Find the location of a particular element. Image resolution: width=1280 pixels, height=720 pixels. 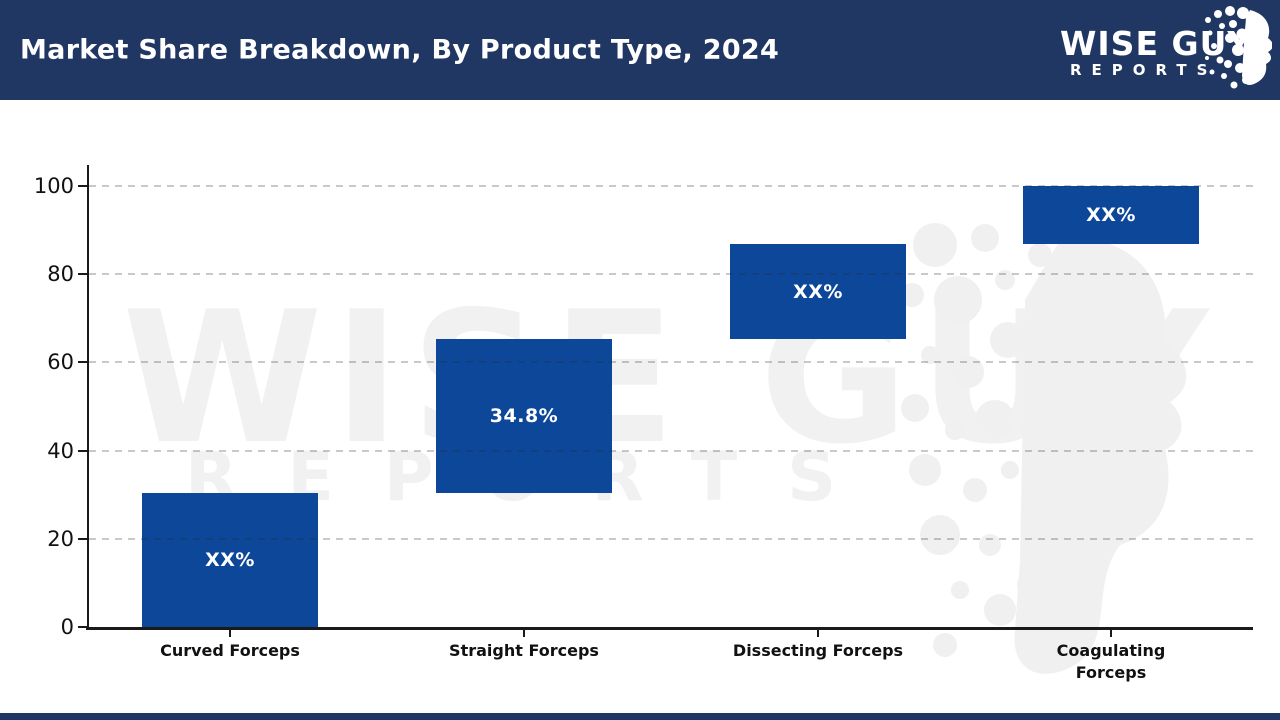

logo-subtext: REPORTS is located at coordinates (1144, 70).